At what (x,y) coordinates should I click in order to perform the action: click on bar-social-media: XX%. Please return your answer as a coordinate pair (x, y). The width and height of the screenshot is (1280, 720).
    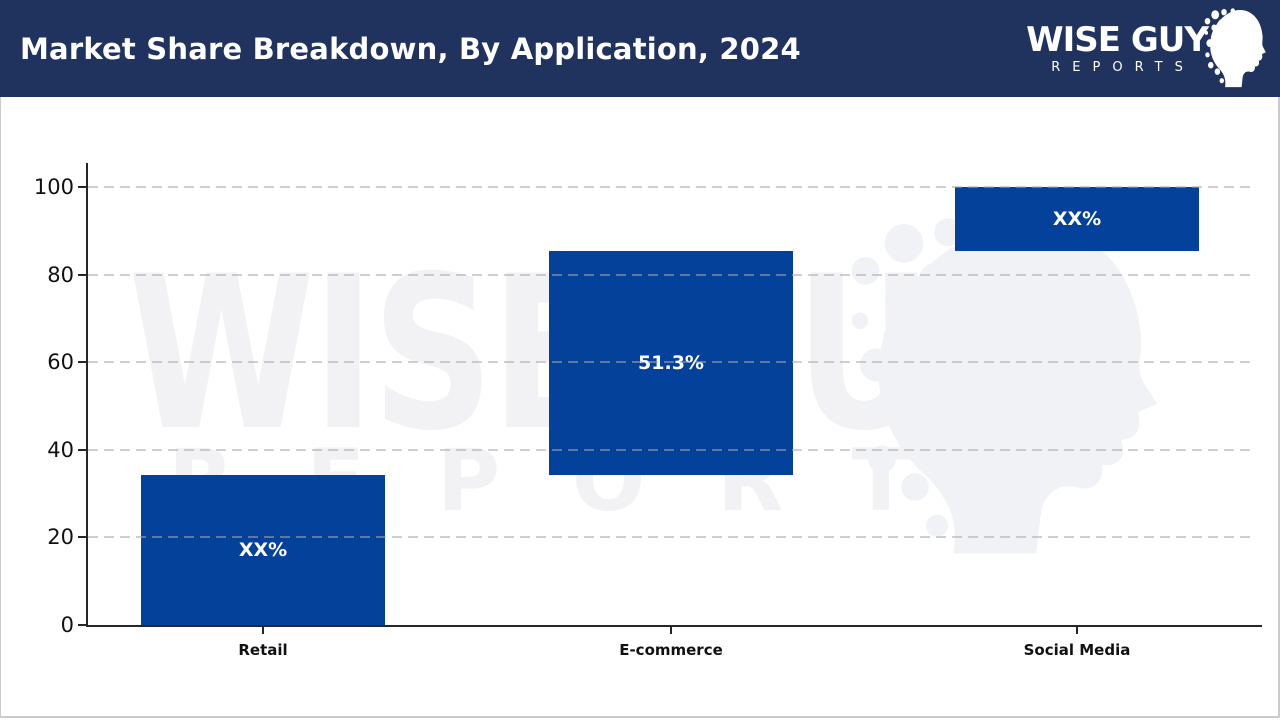
    Looking at the image, I should click on (1077, 219).